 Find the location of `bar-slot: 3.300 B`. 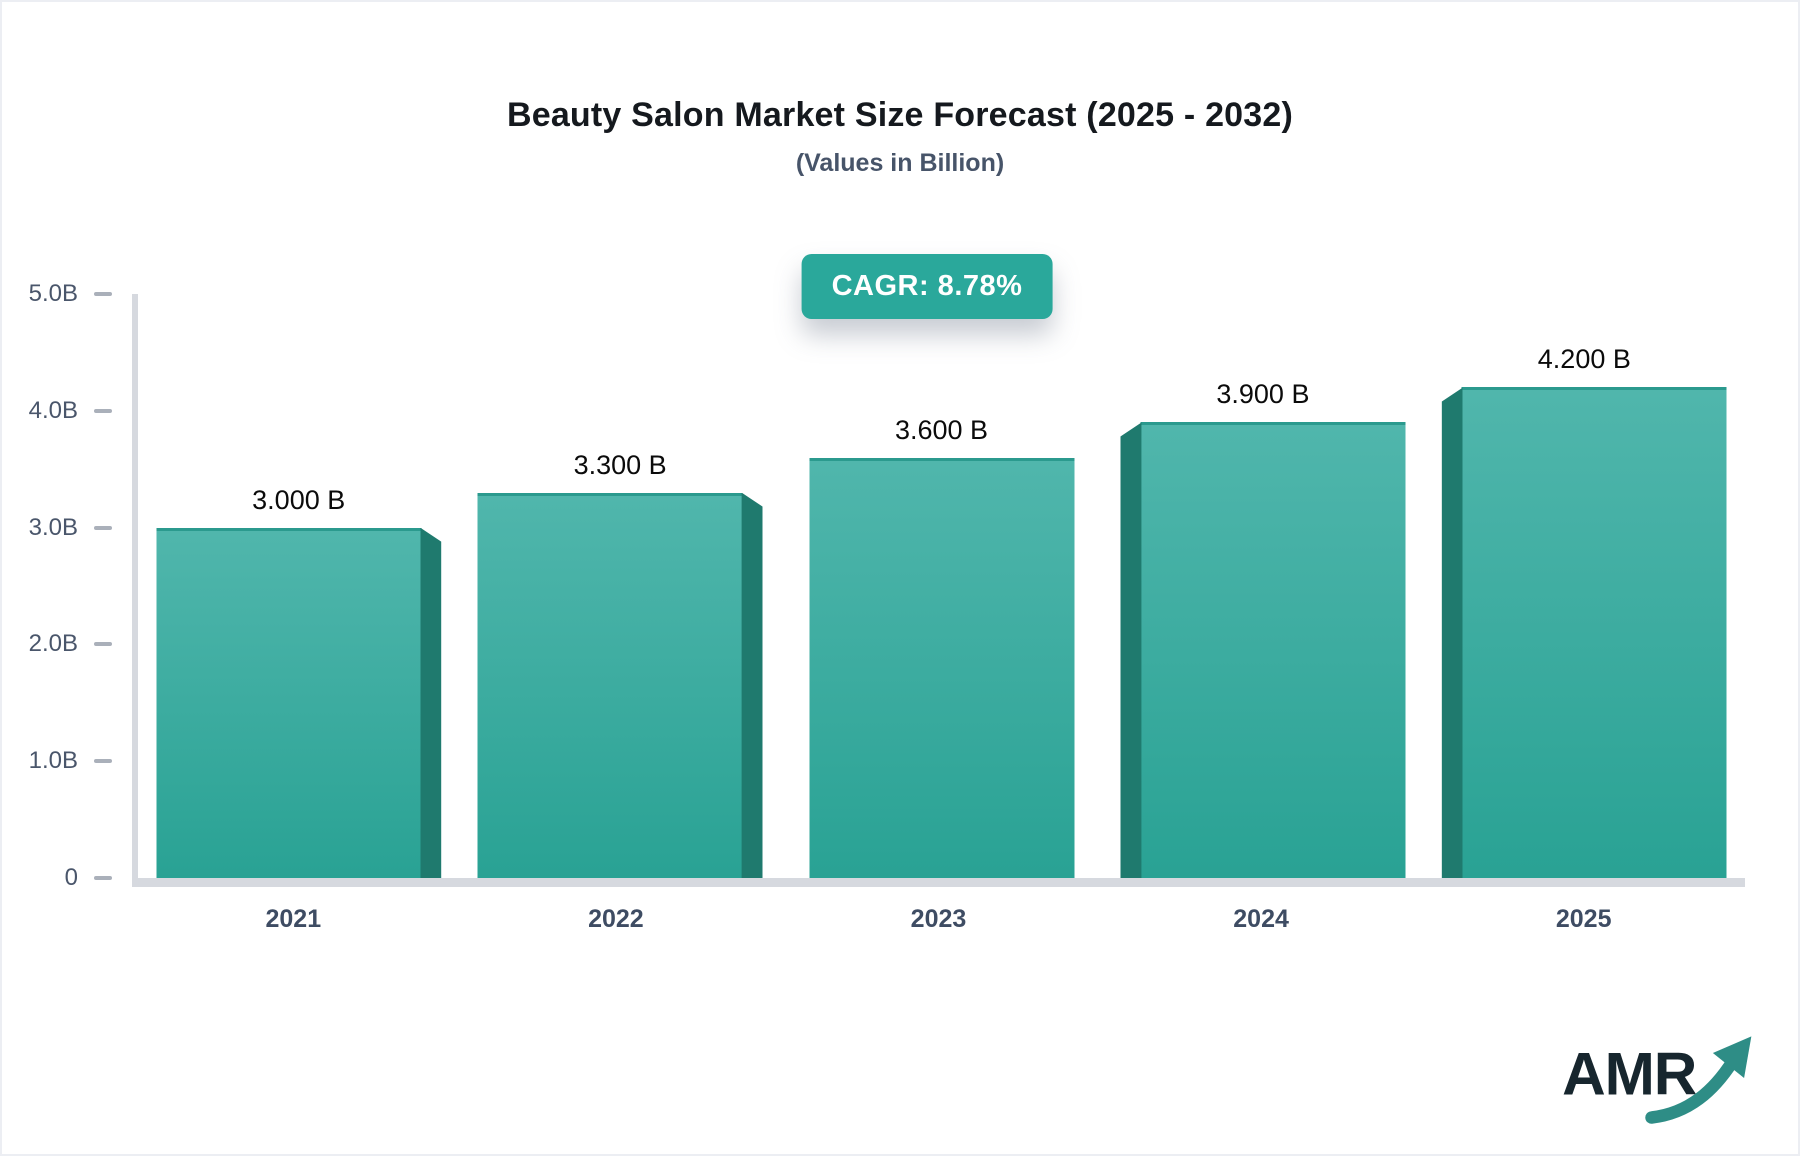

bar-slot: 3.300 B is located at coordinates (619, 586).